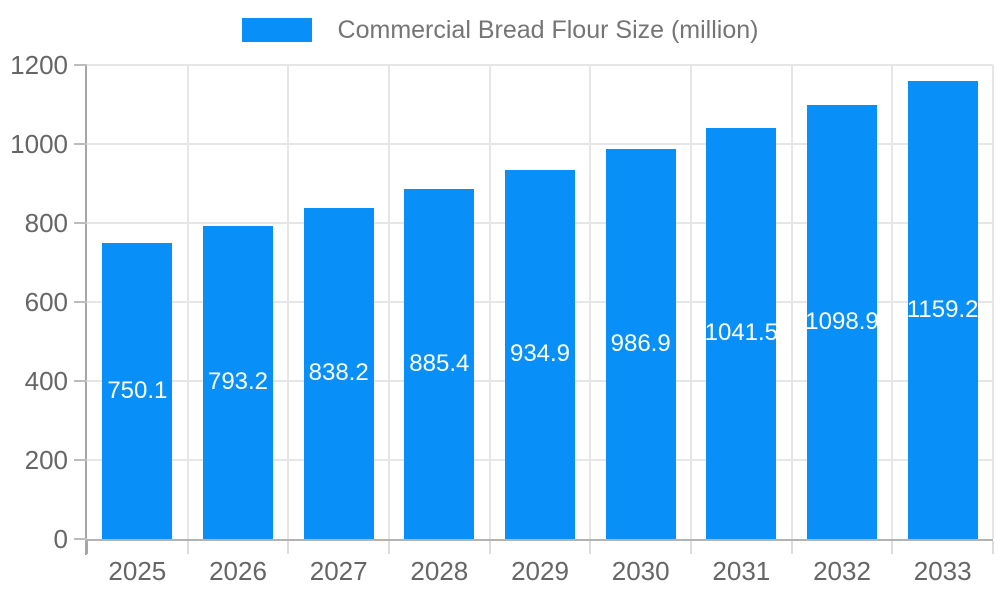 This screenshot has height=600, width=1000. I want to click on x-tick-label: 2028, so click(439, 571).